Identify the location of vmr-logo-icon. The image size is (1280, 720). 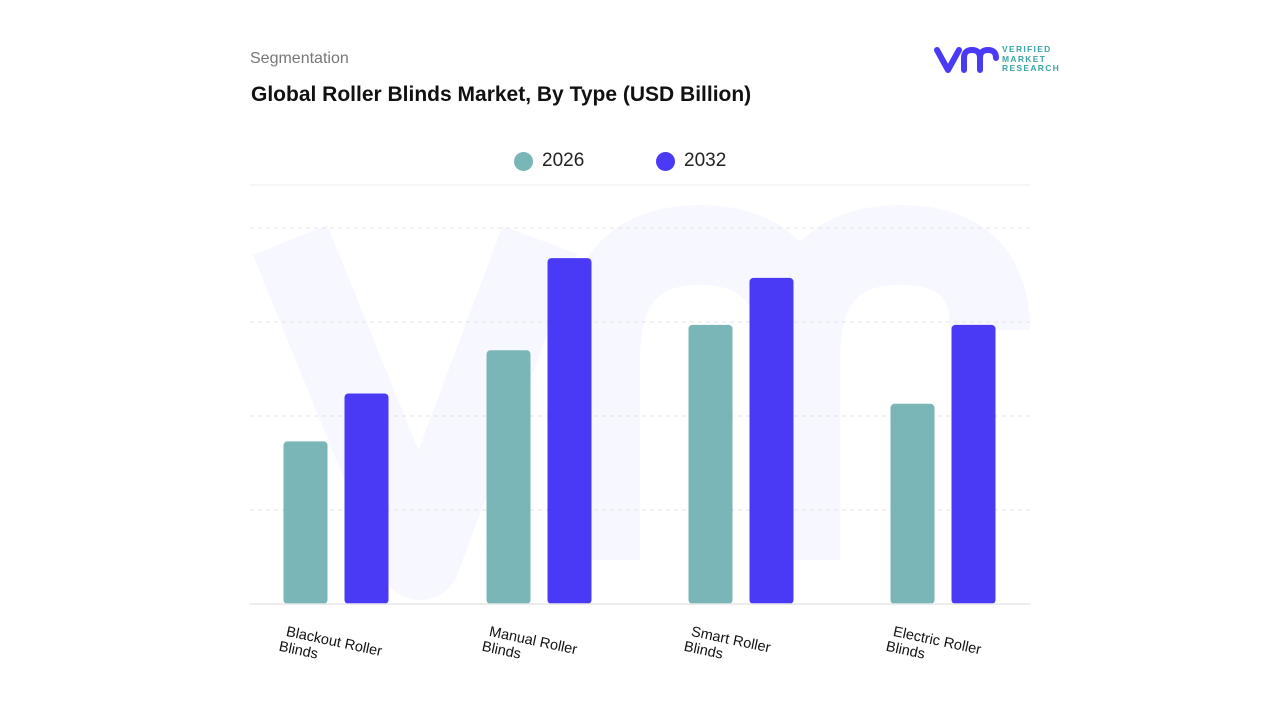
(966, 60).